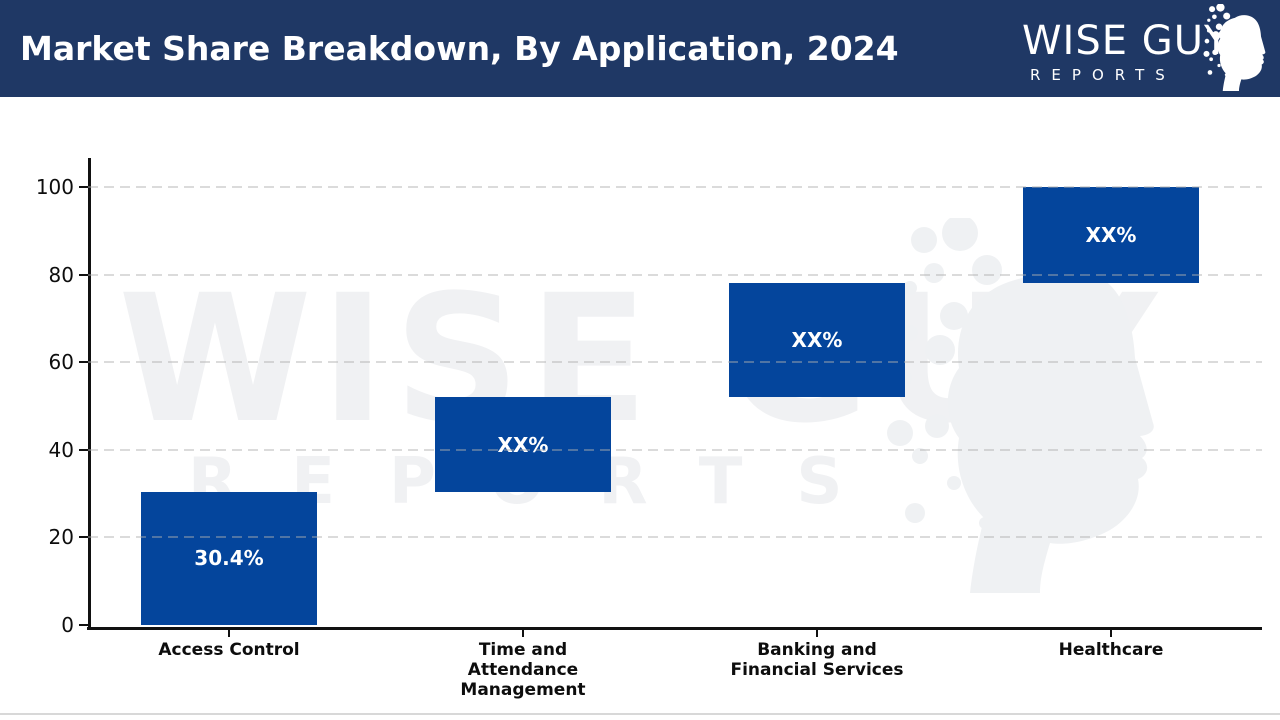  I want to click on x-category-label: Healthcare, so click(1111, 650).